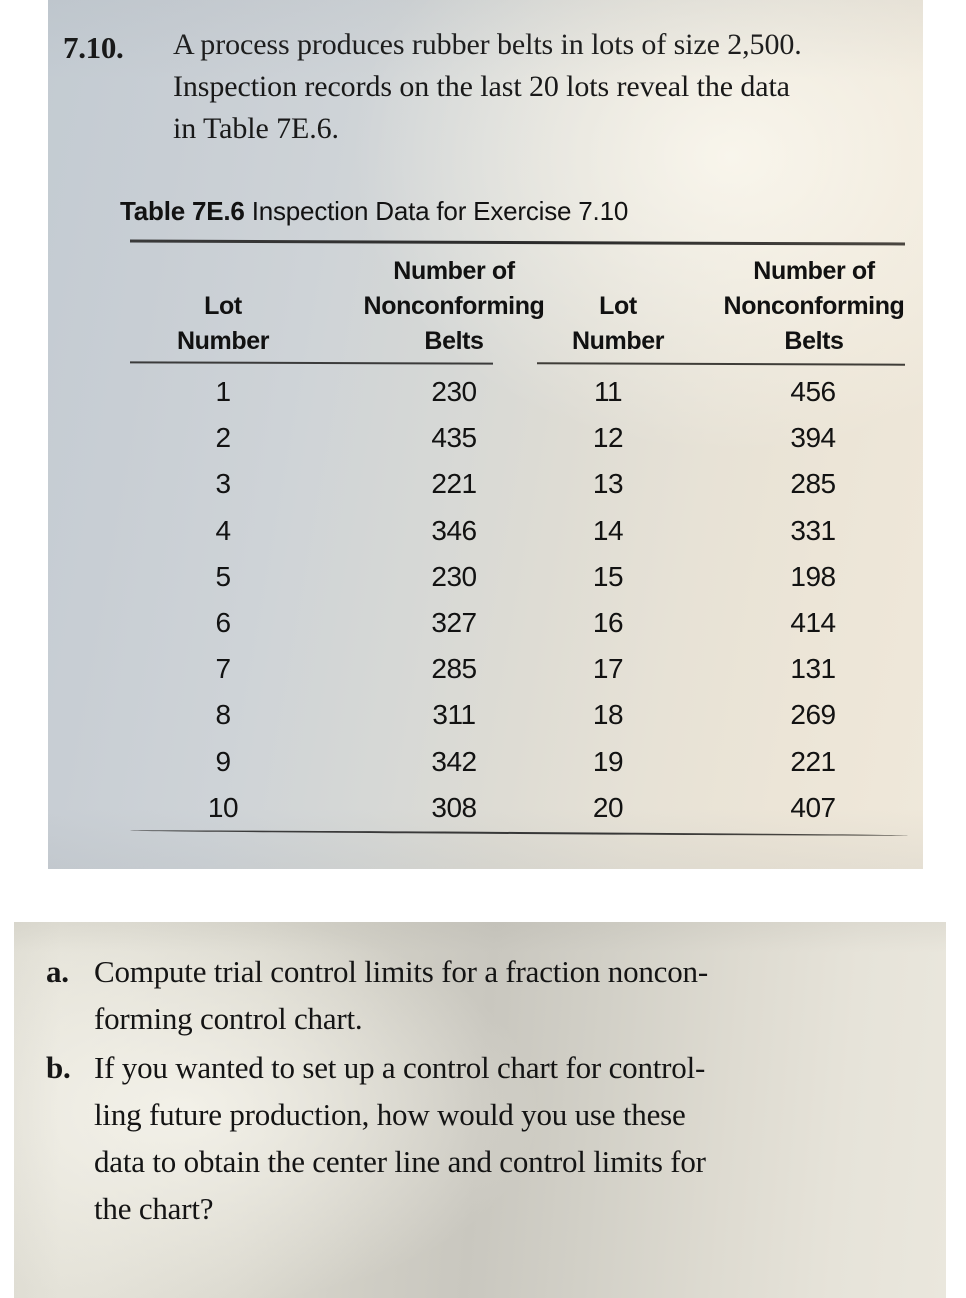 The height and width of the screenshot is (1298, 966). What do you see at coordinates (493, 720) in the screenshot?
I see `table-row: 8 311 18 269` at bounding box center [493, 720].